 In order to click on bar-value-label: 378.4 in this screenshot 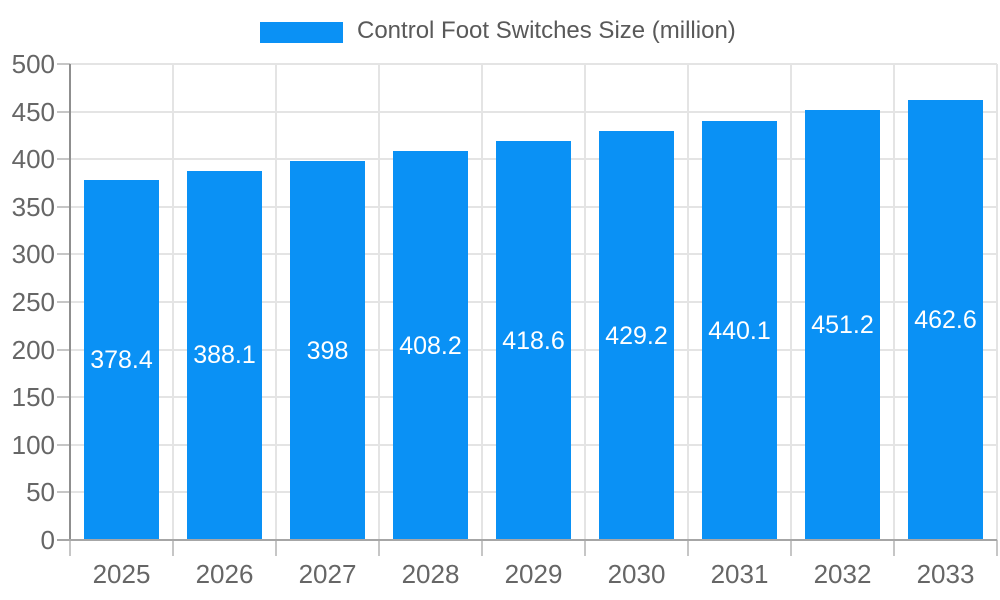, I will do `click(121, 359)`.